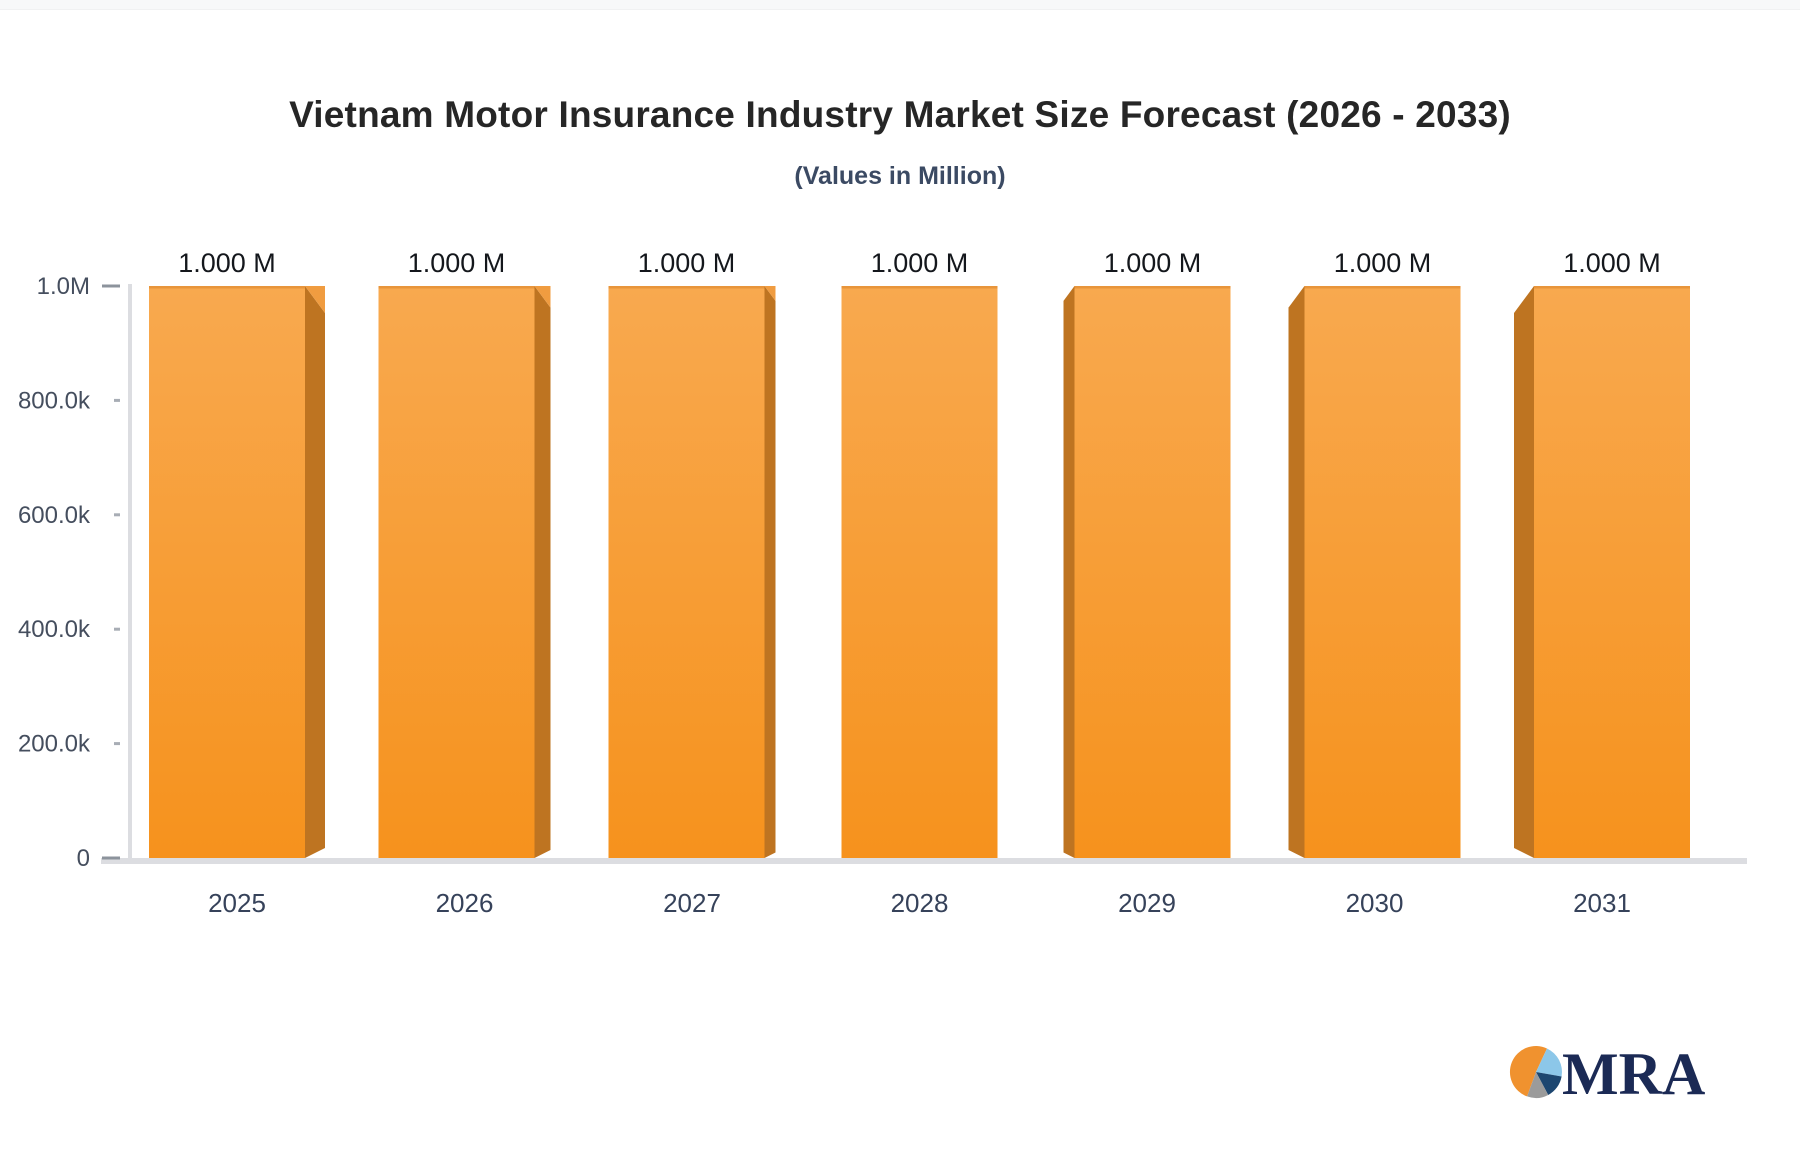 The height and width of the screenshot is (1156, 1800). What do you see at coordinates (1633, 1074) in the screenshot?
I see `mra-logo-text: MRA` at bounding box center [1633, 1074].